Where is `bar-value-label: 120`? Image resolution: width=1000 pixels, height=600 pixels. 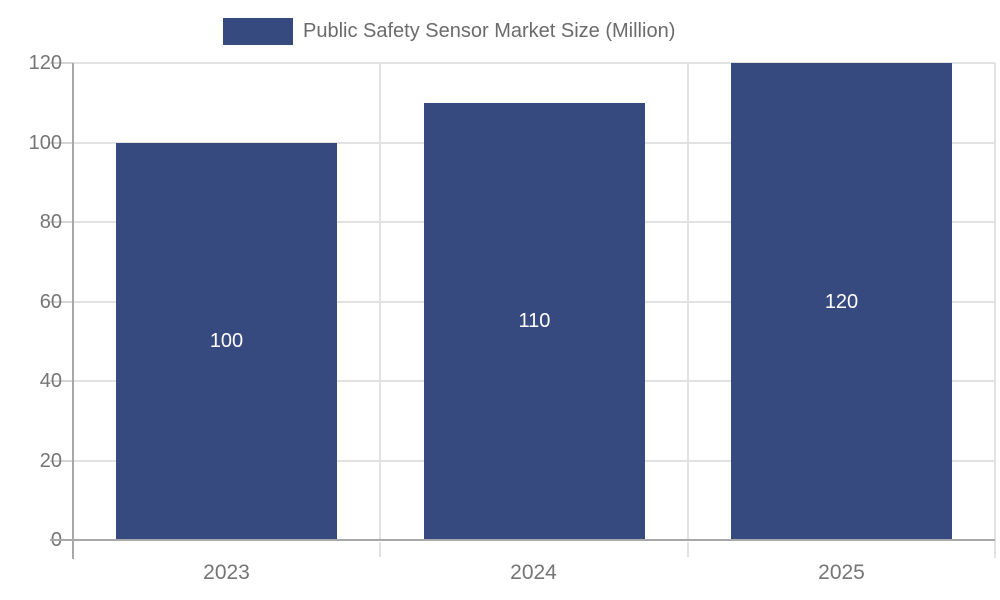 bar-value-label: 120 is located at coordinates (841, 302).